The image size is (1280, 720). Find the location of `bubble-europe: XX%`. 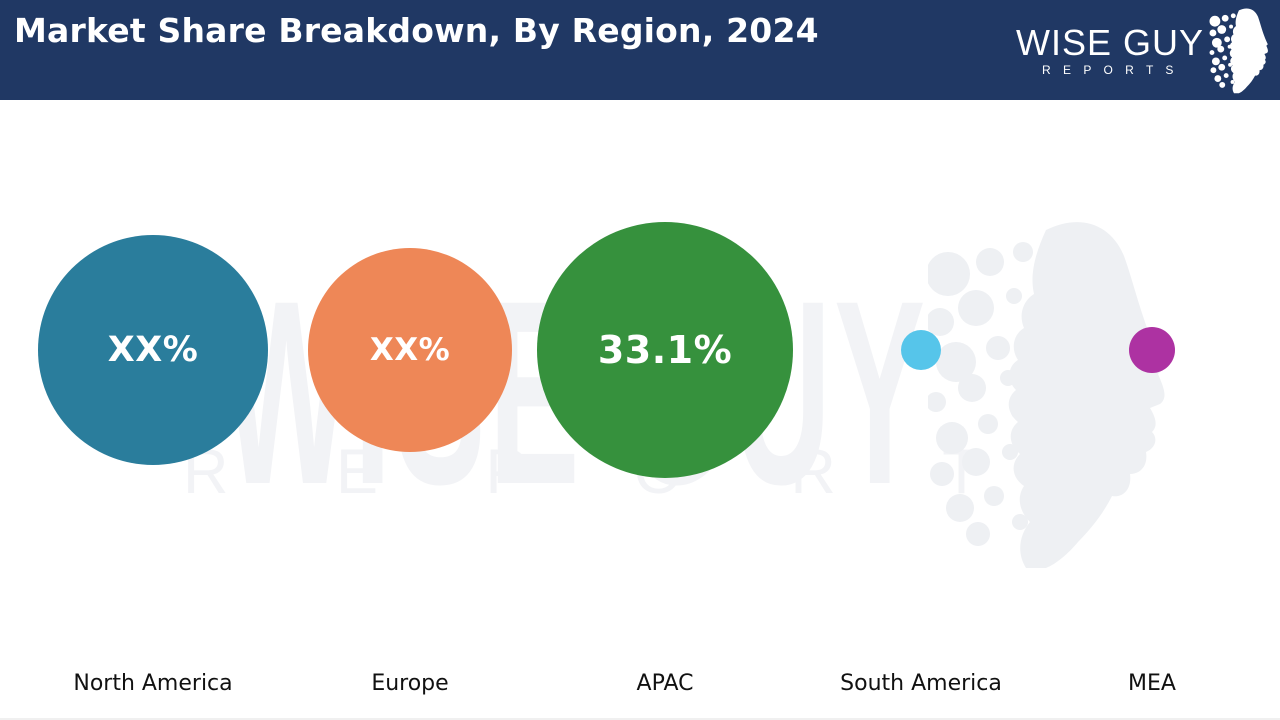

bubble-europe: XX% is located at coordinates (410, 350).